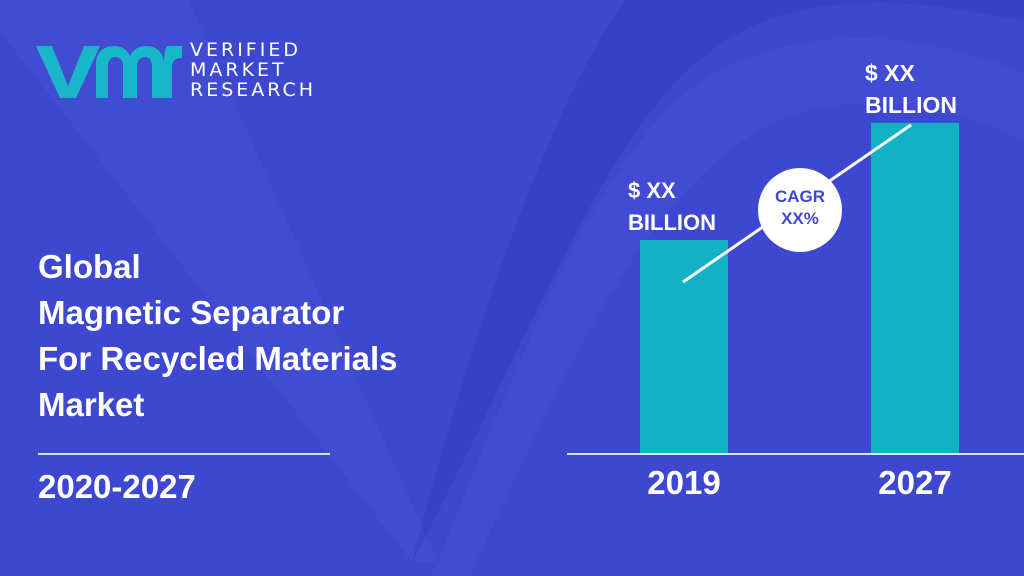 Image resolution: width=1024 pixels, height=576 pixels. What do you see at coordinates (253, 90) in the screenshot?
I see `brand-line-3: RESEARCH` at bounding box center [253, 90].